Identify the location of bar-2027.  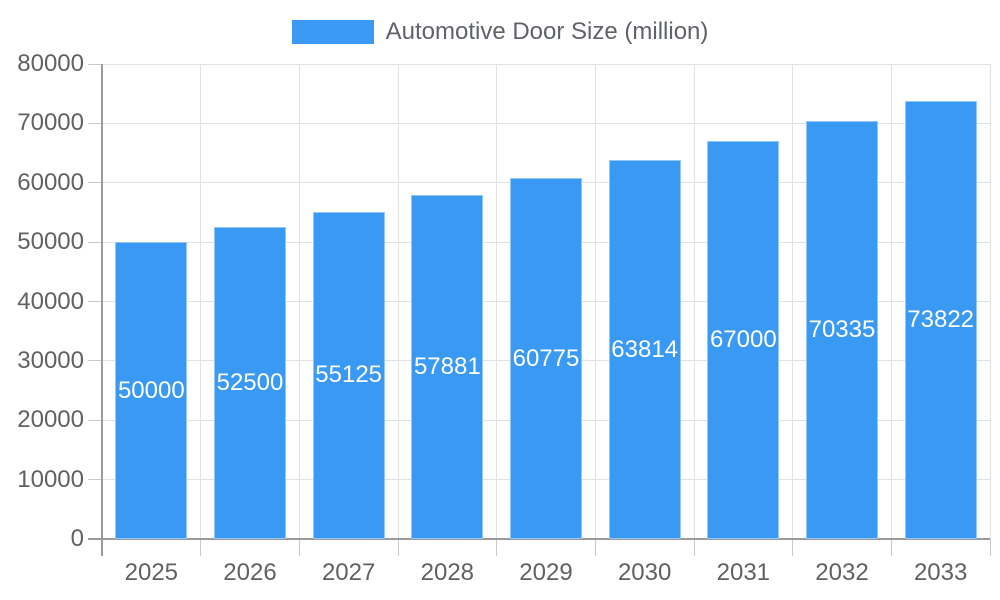
(348, 375).